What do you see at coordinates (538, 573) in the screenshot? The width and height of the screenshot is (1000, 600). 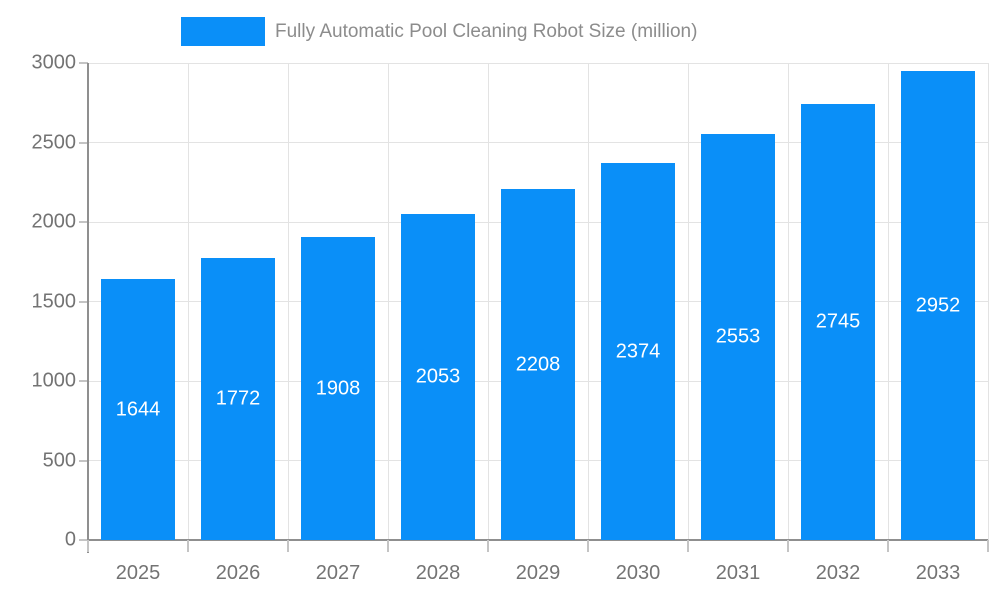 I see `x-tick-label: 2029` at bounding box center [538, 573].